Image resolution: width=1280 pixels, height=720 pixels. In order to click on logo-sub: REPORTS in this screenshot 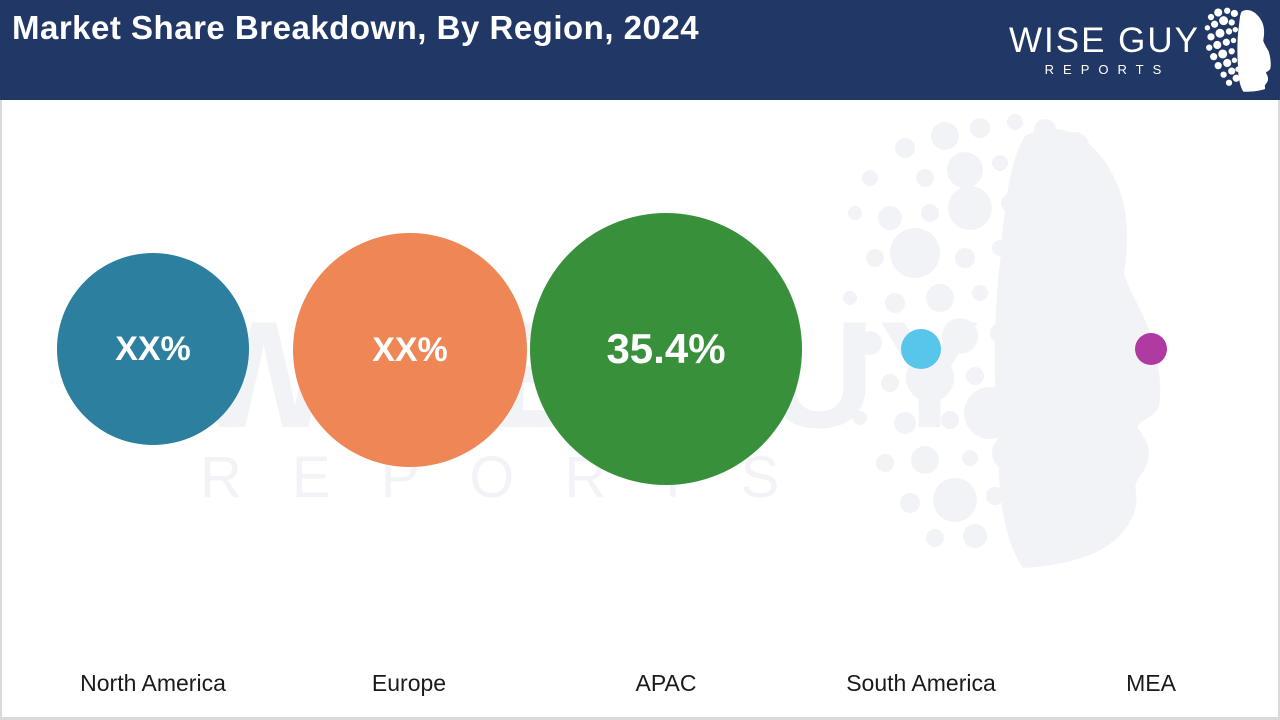, I will do `click(1107, 69)`.